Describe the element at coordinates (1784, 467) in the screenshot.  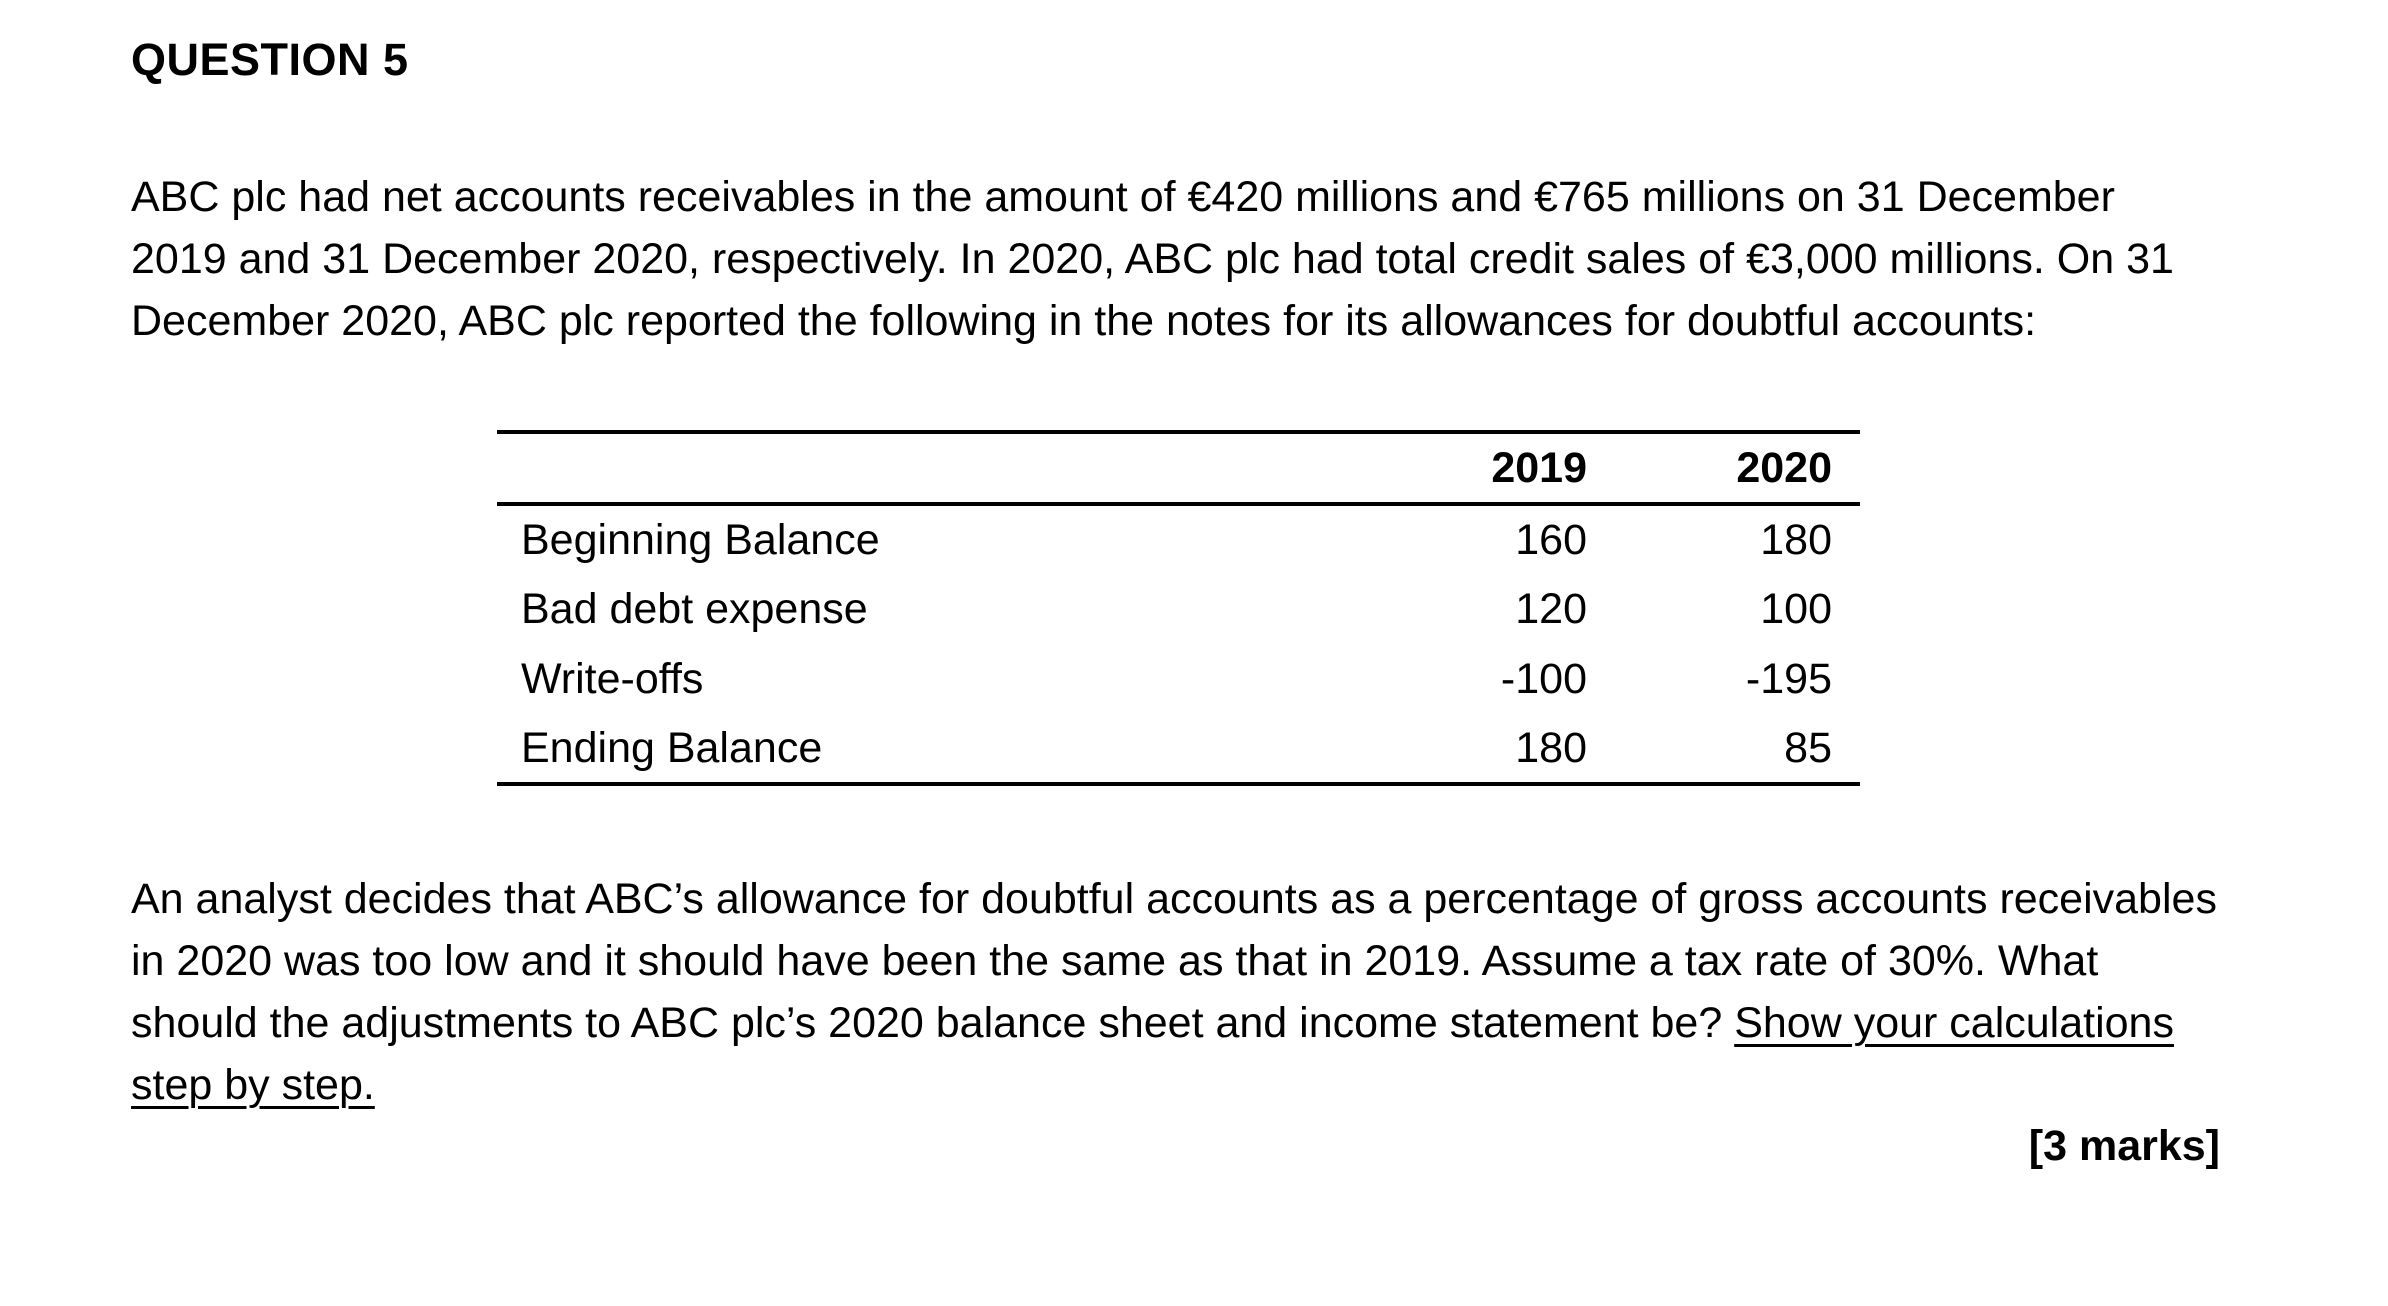
I see `column-header-2020: 2020` at that location.